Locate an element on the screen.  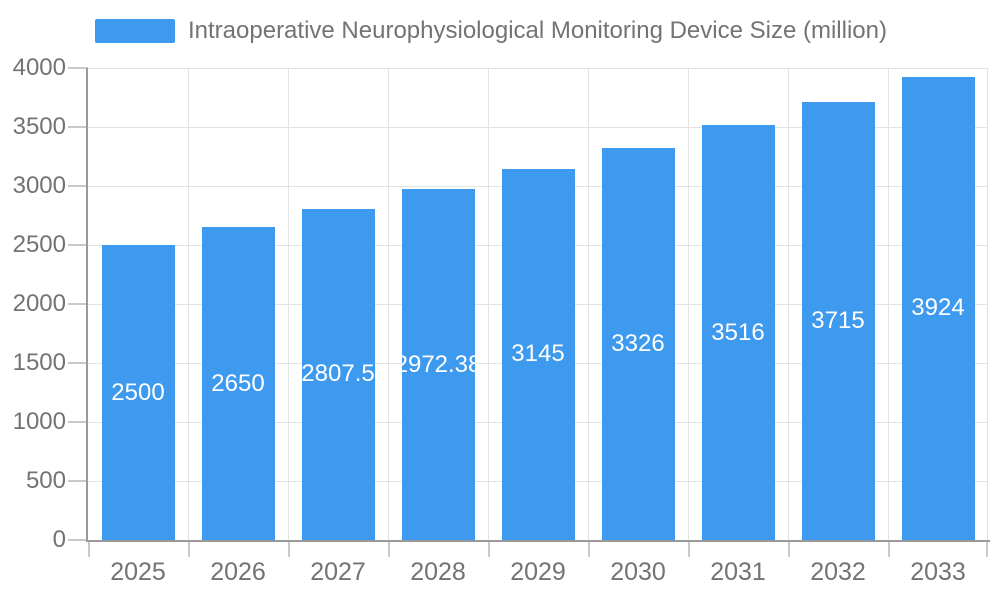
bar: 2807.5 is located at coordinates (338, 374).